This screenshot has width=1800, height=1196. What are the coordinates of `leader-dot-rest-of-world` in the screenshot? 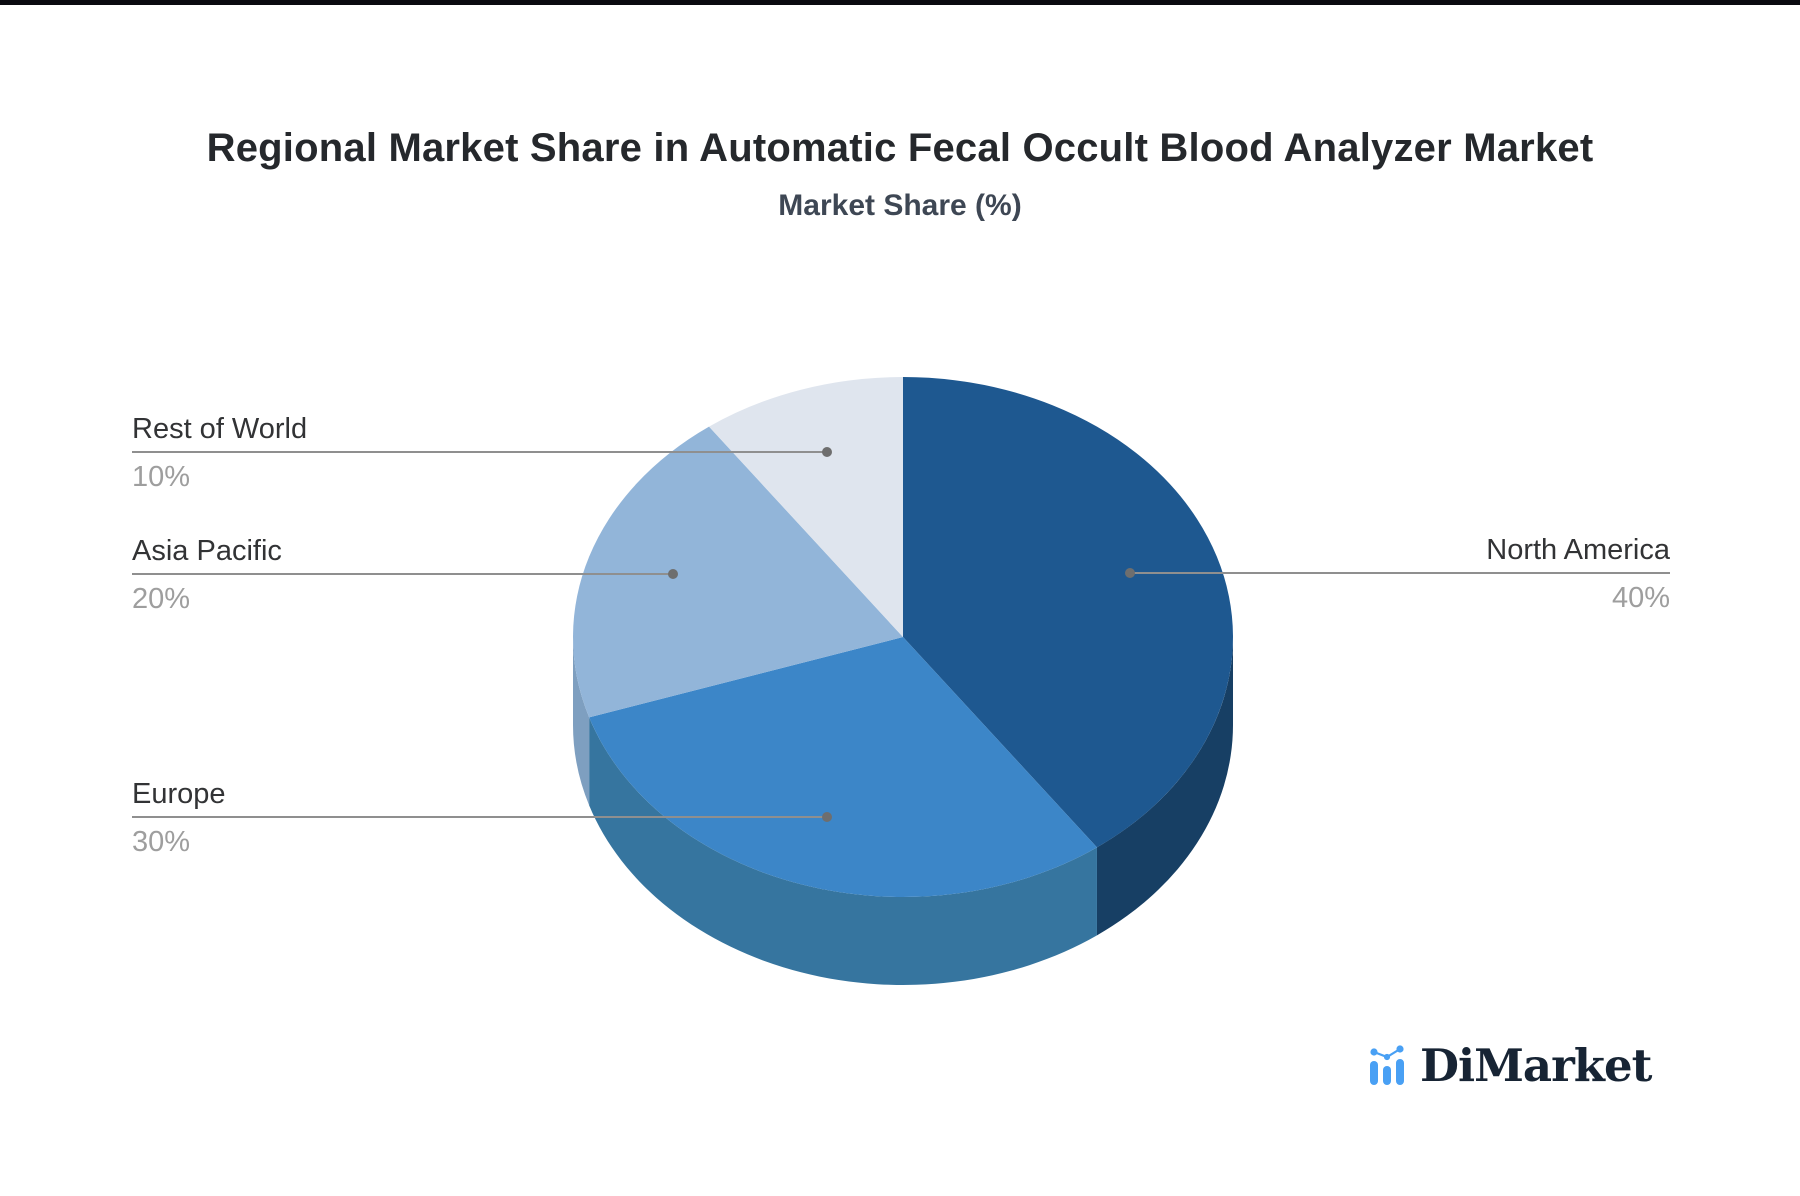 It's located at (827, 452).